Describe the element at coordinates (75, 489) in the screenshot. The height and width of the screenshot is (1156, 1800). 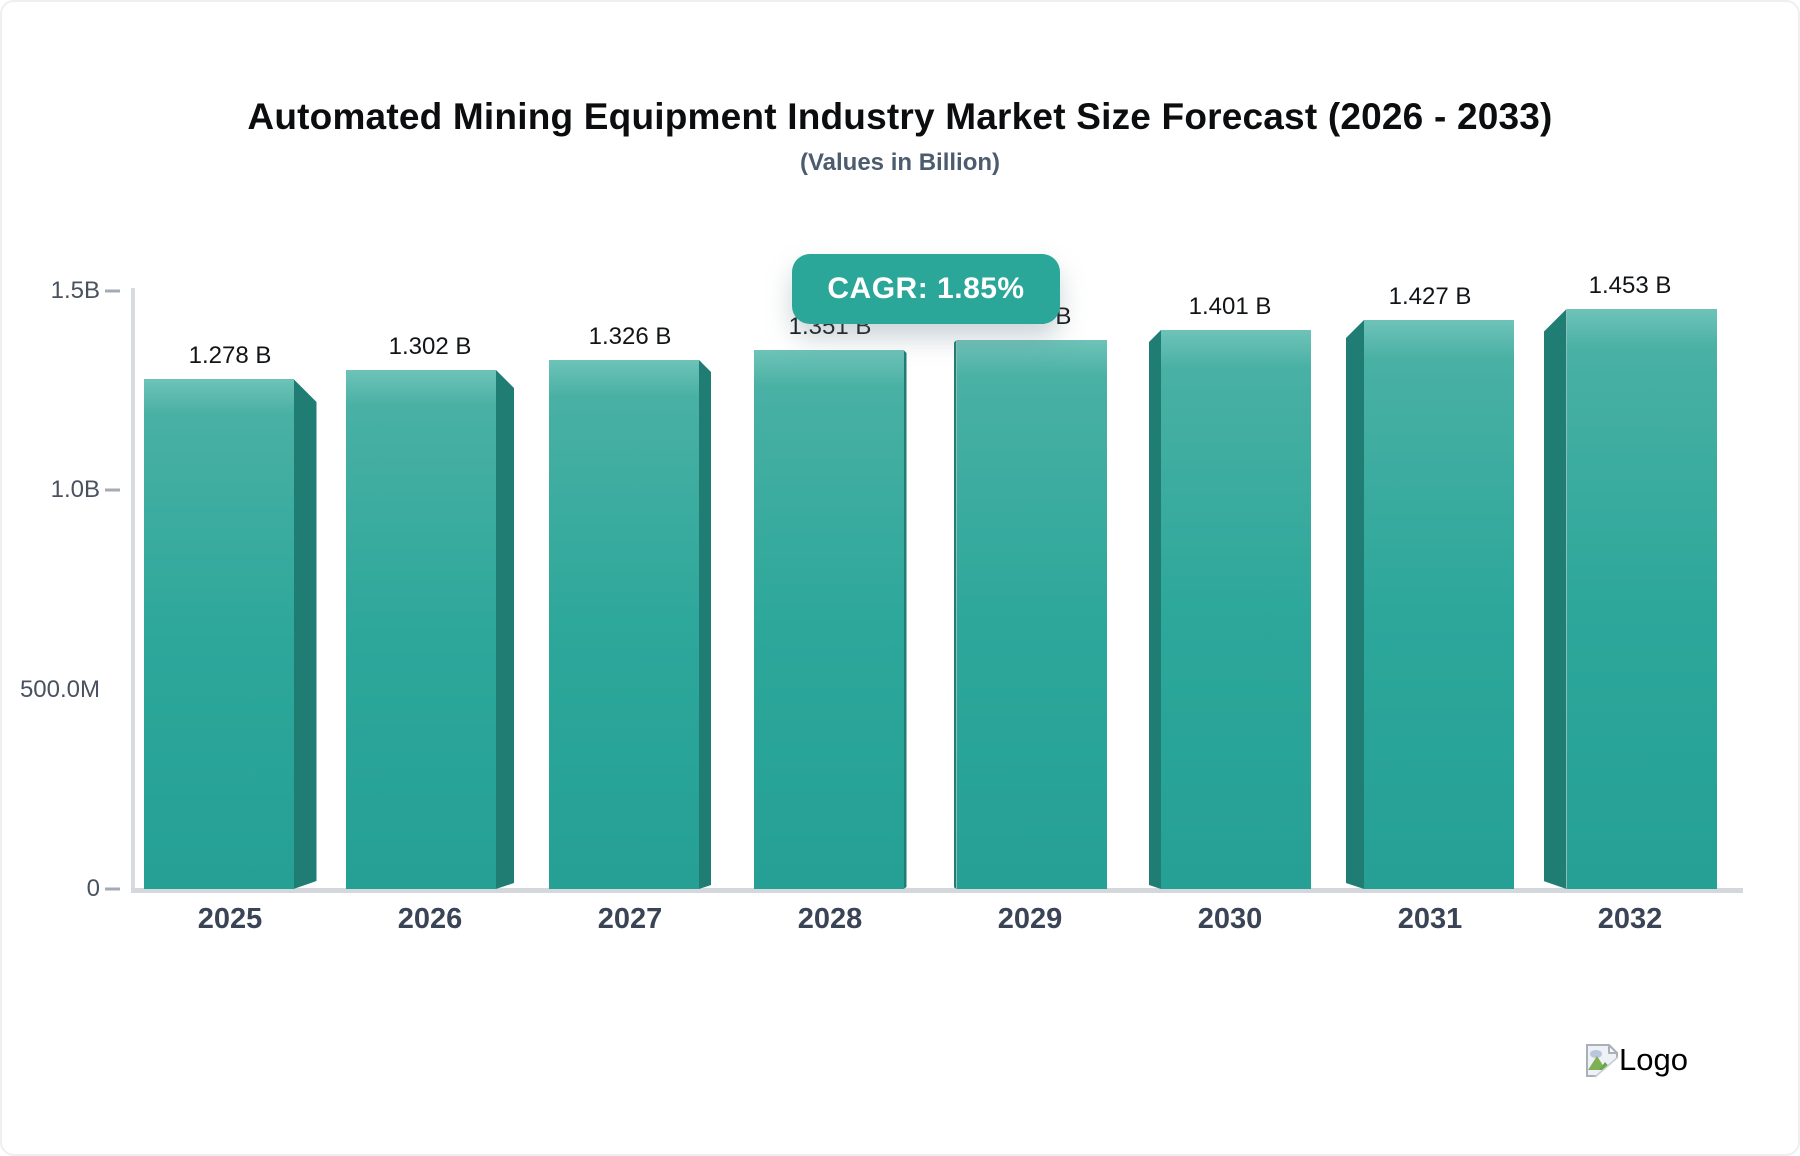
I see `y-tick-label: 1.0B` at that location.